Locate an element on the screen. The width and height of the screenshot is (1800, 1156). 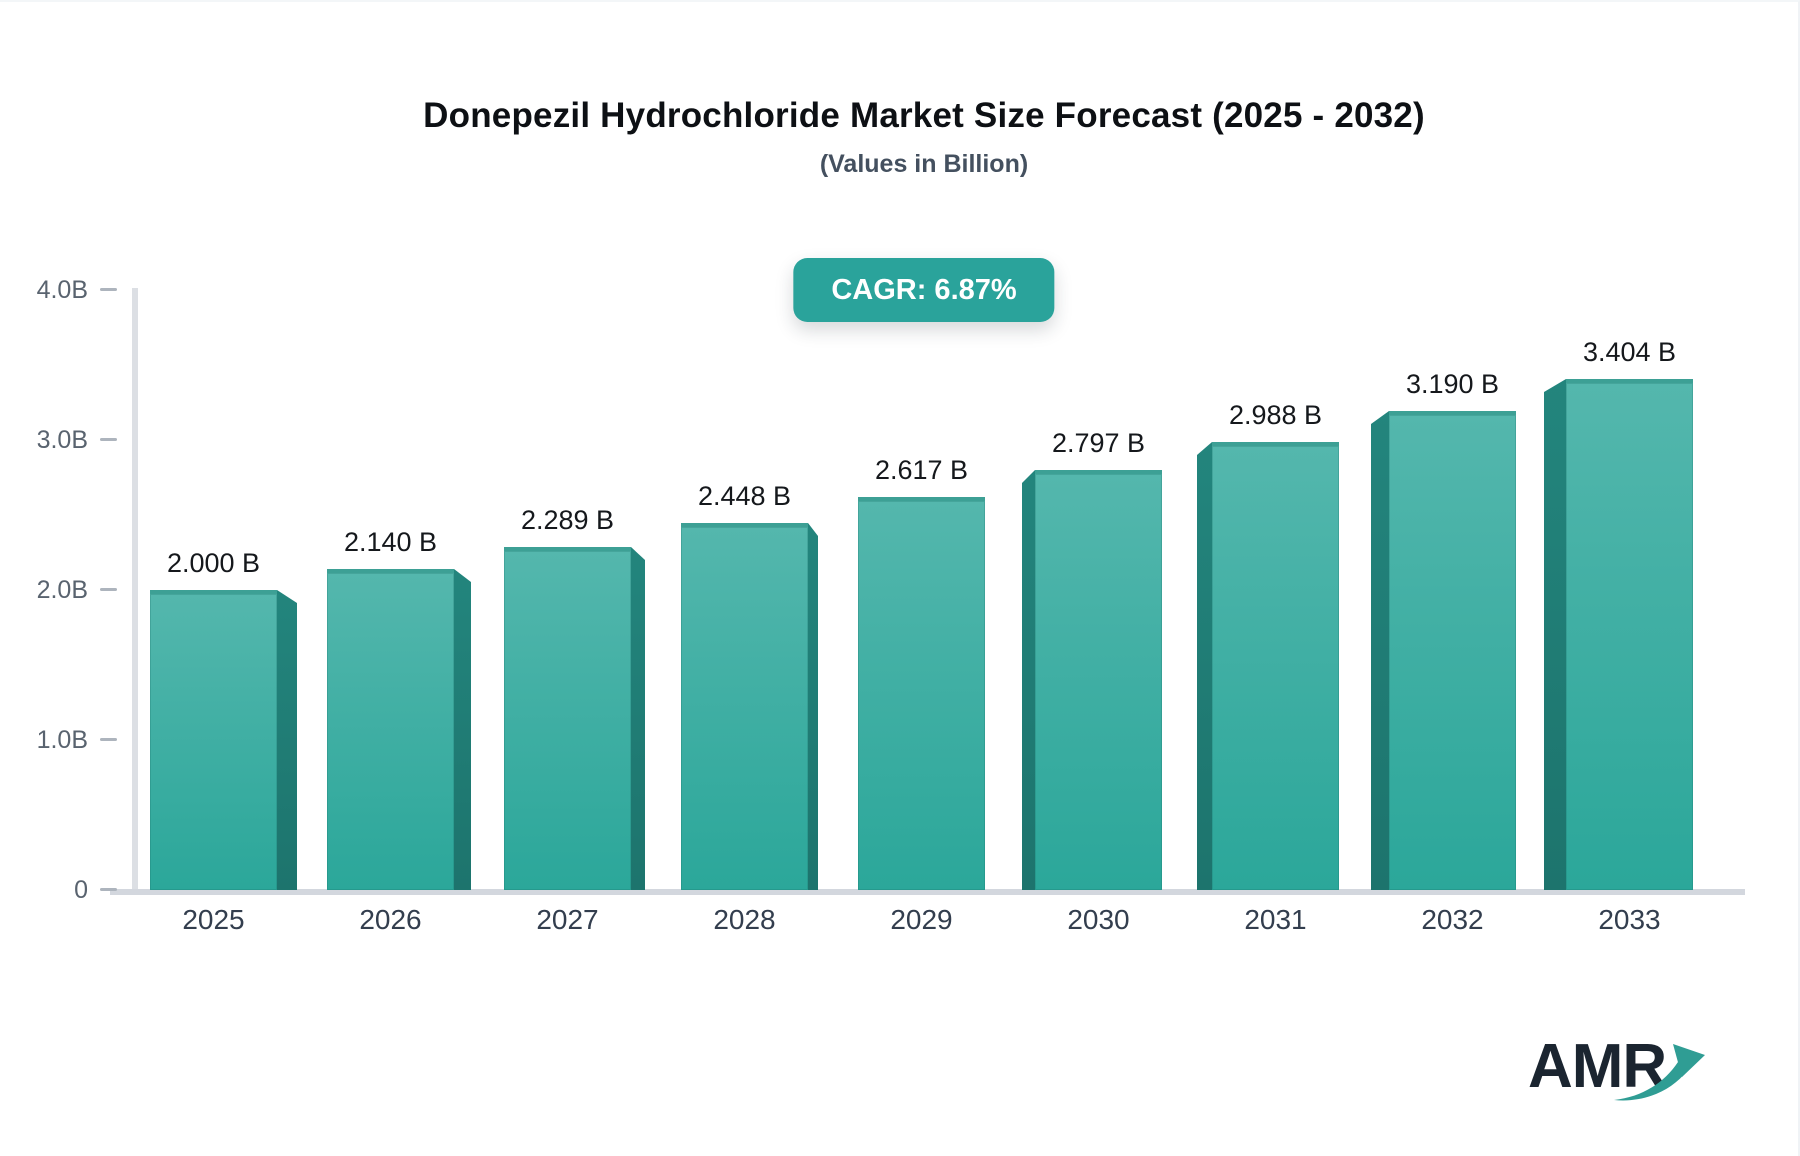
y-tick-label: 2.0B is located at coordinates (62, 590).